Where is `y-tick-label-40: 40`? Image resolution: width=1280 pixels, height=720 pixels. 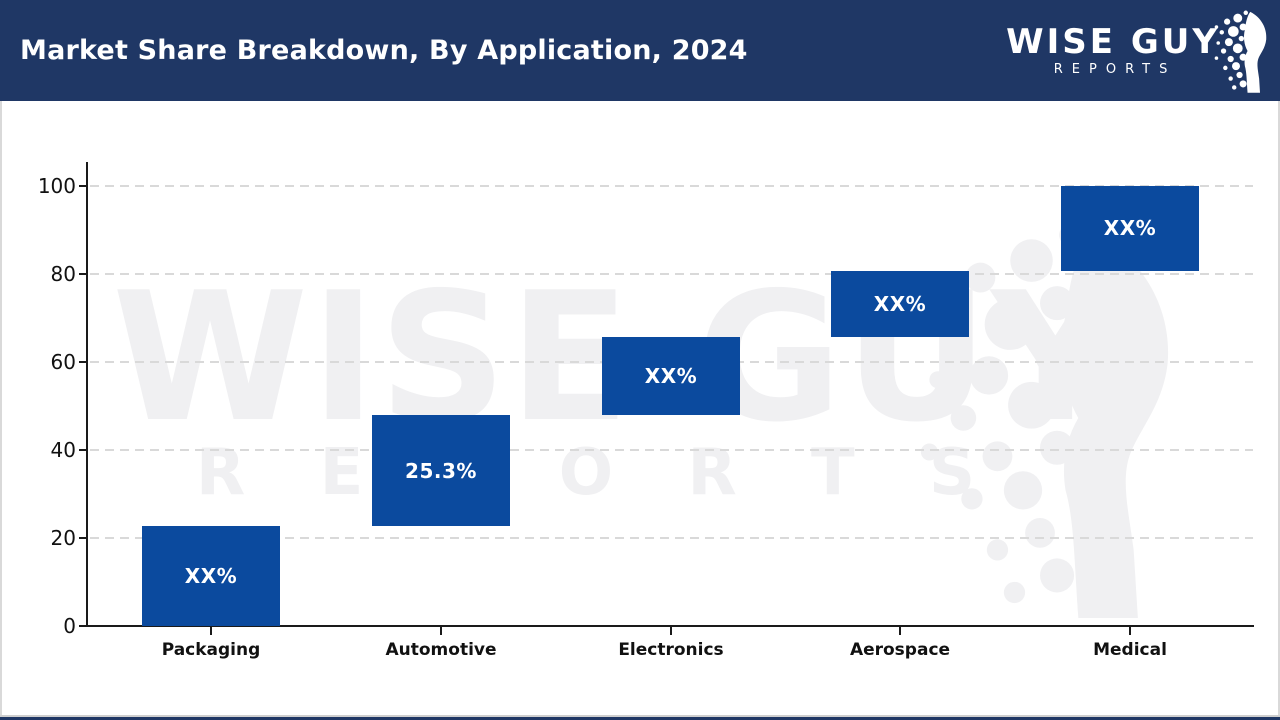
y-tick-label-40: 40 is located at coordinates (63, 449).